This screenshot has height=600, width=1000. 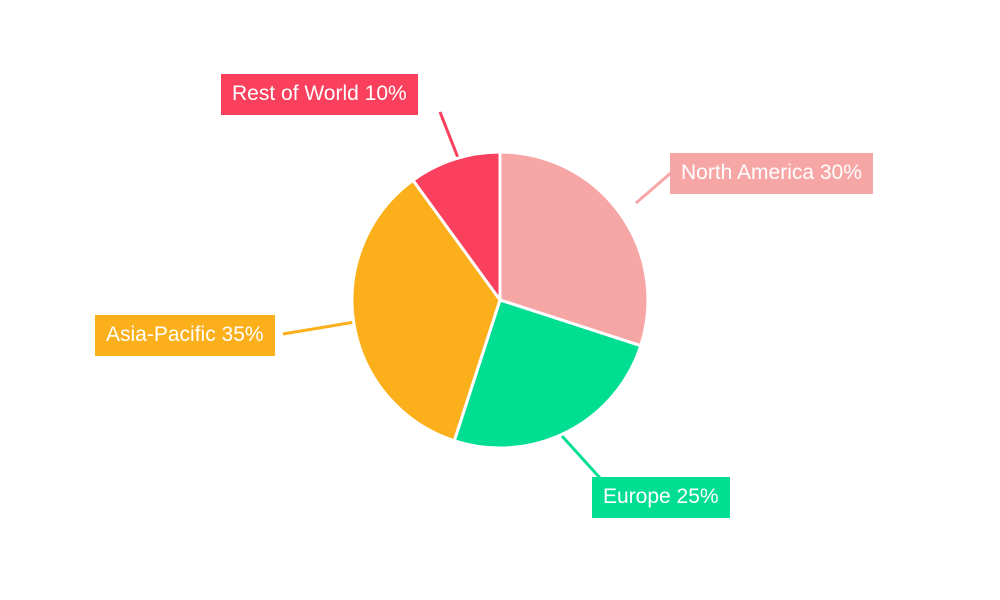 I want to click on leader-line-europe, so click(x=581, y=457).